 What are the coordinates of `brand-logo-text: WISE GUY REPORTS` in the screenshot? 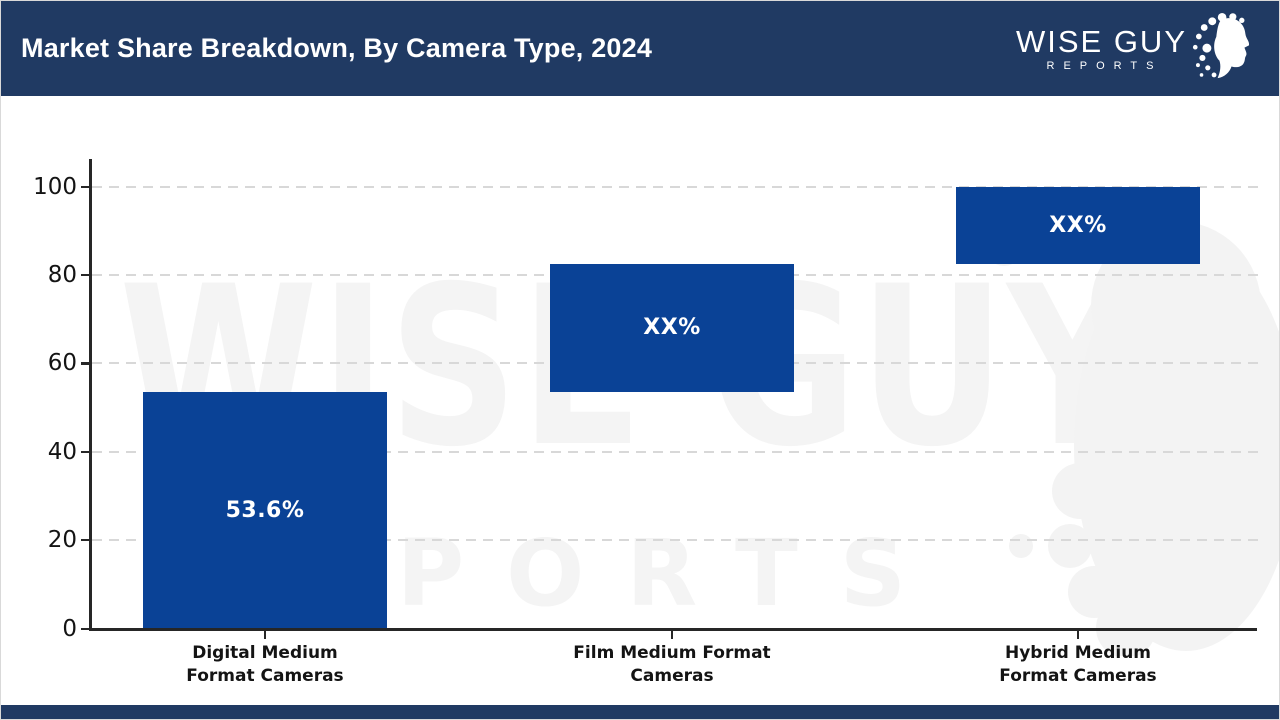 It's located at (1101, 49).